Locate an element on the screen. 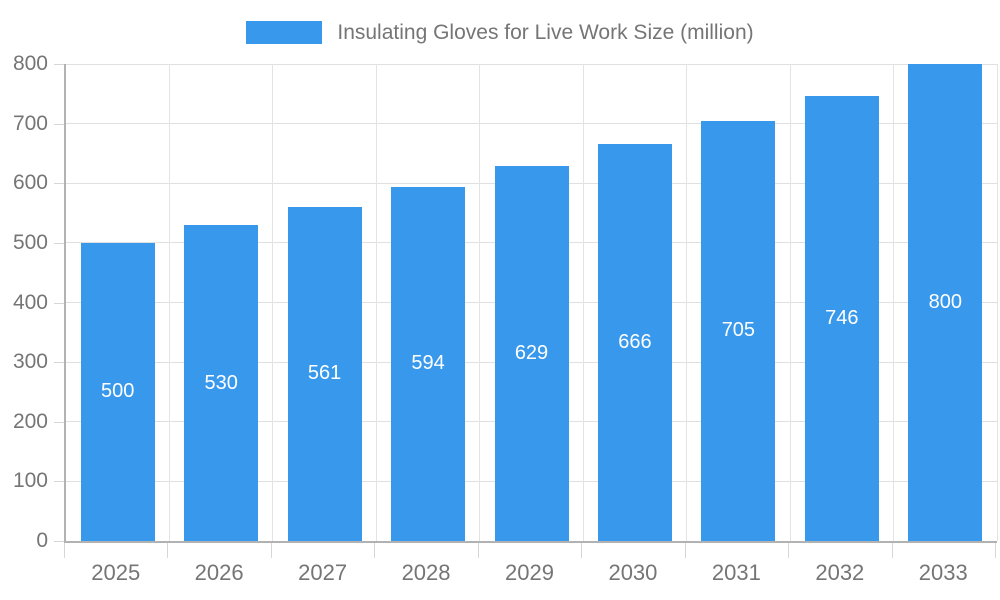  y-axis-label: 500 is located at coordinates (30, 242).